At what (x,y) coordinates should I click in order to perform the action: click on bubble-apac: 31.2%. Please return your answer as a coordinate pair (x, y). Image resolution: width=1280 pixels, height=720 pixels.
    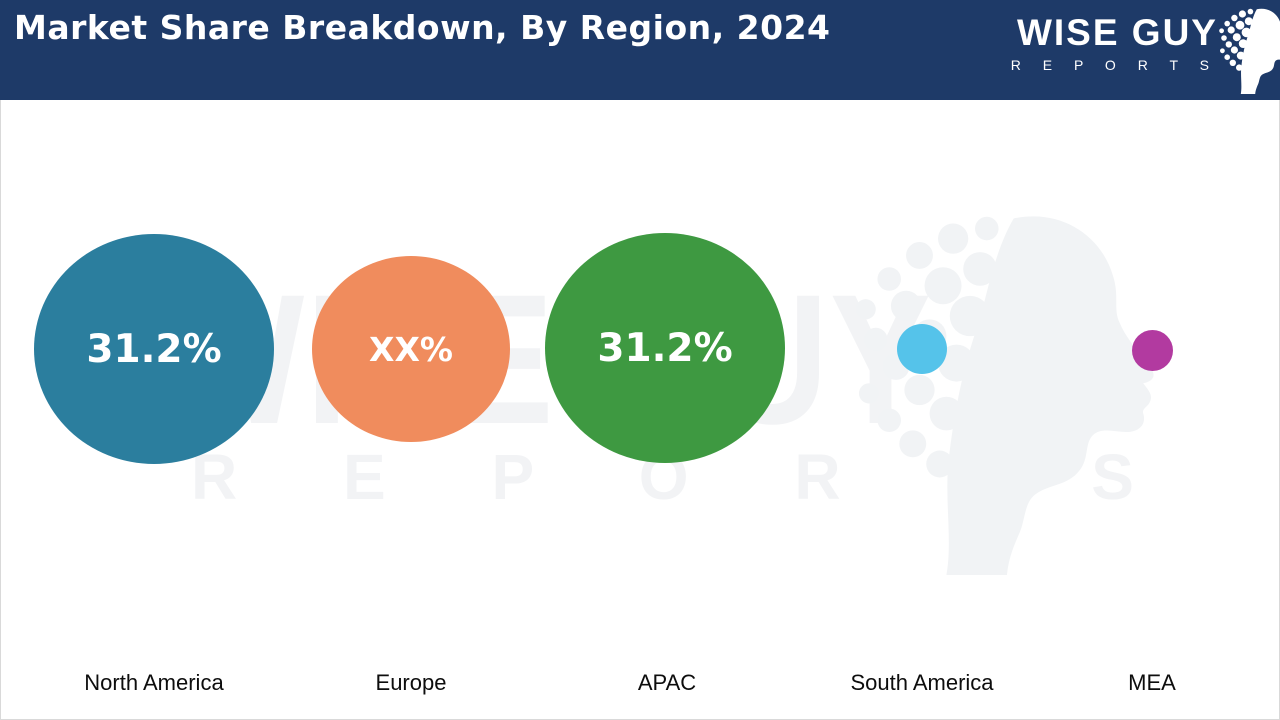
    Looking at the image, I should click on (665, 348).